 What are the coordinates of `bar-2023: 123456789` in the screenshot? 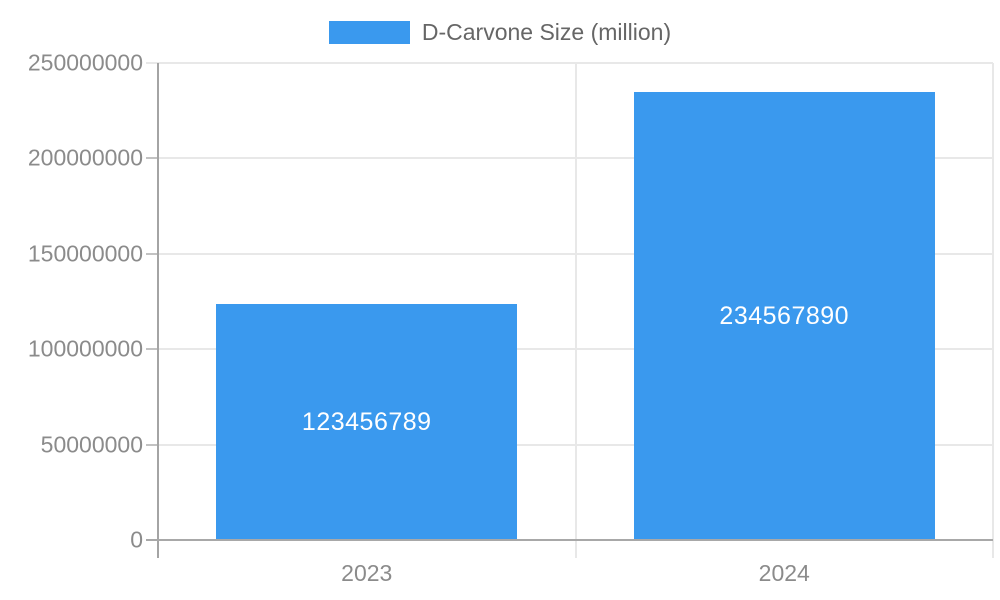 It's located at (367, 422).